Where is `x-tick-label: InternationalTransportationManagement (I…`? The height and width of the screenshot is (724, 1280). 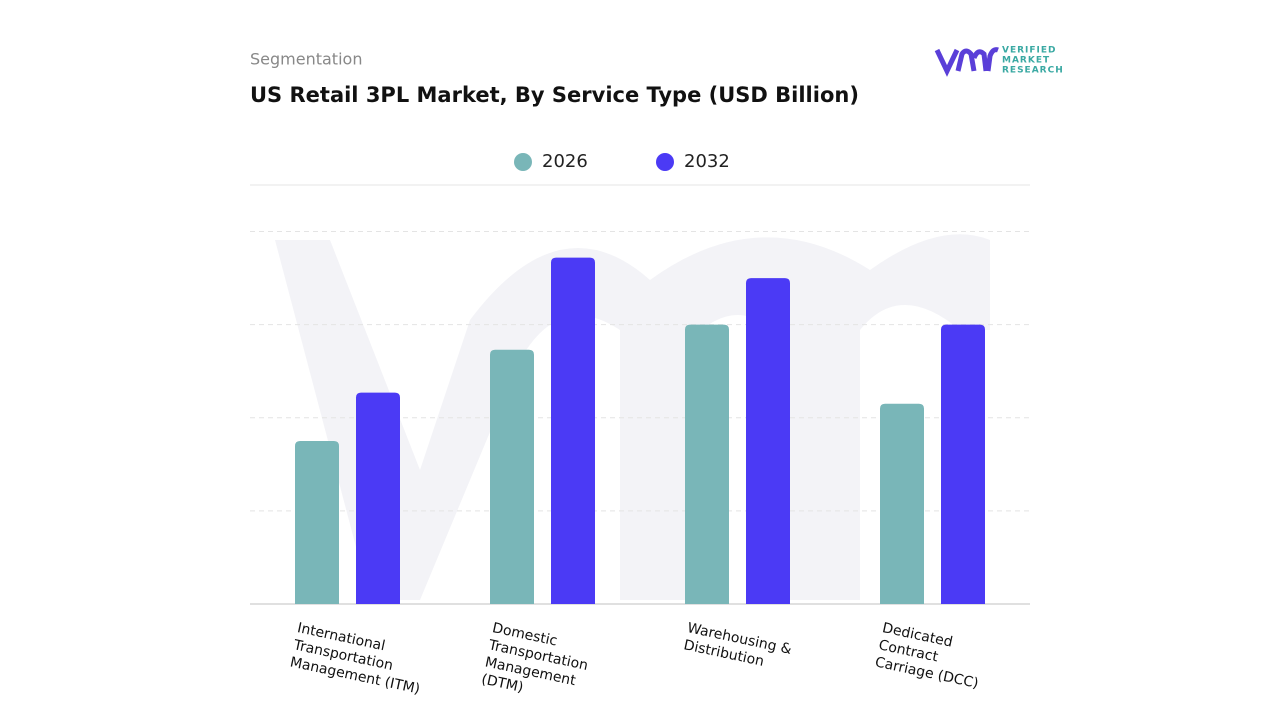 x-tick-label: InternationalTransportationManagement (I… is located at coordinates (358, 659).